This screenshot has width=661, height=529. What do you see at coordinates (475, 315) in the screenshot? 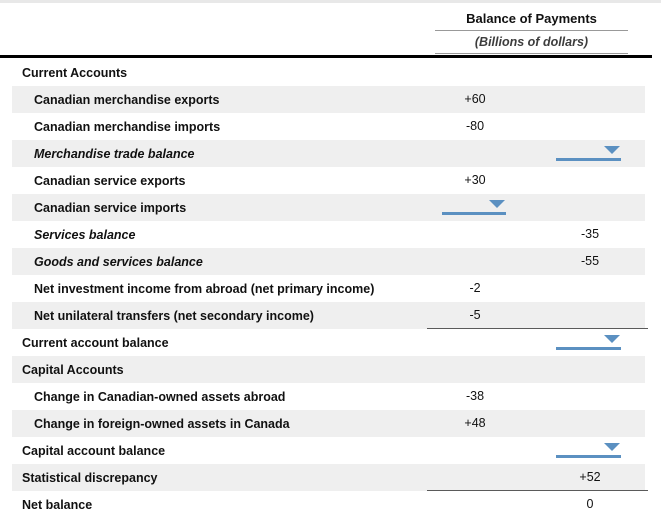
I see `value-cell: -5` at bounding box center [475, 315].